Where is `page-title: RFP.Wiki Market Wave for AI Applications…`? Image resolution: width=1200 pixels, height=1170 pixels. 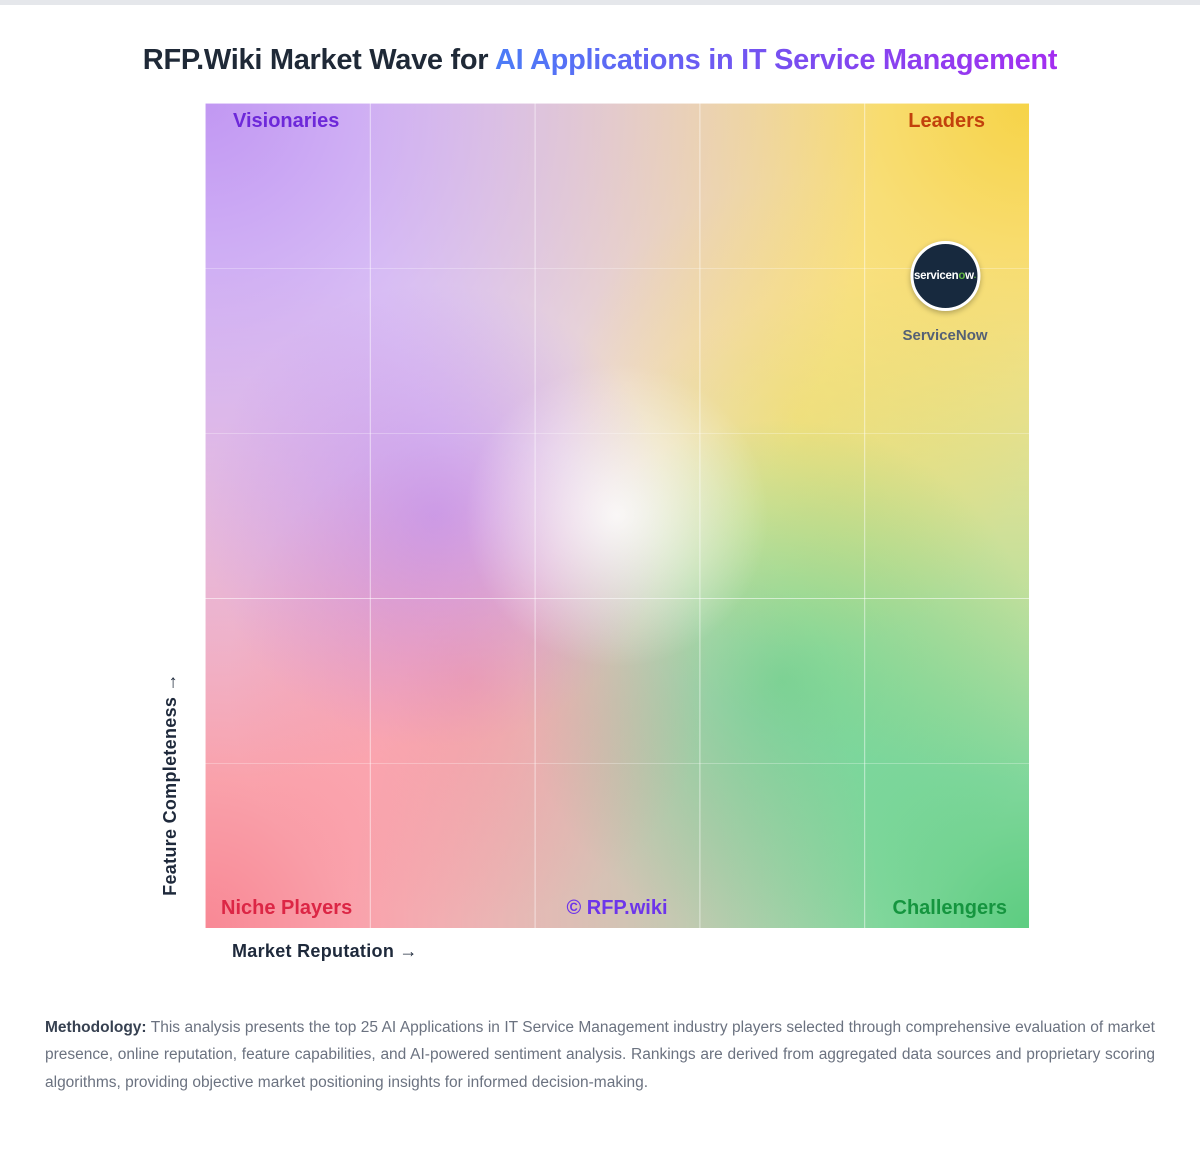
page-title: RFP.Wiki Market Wave for AI Applications… is located at coordinates (600, 60).